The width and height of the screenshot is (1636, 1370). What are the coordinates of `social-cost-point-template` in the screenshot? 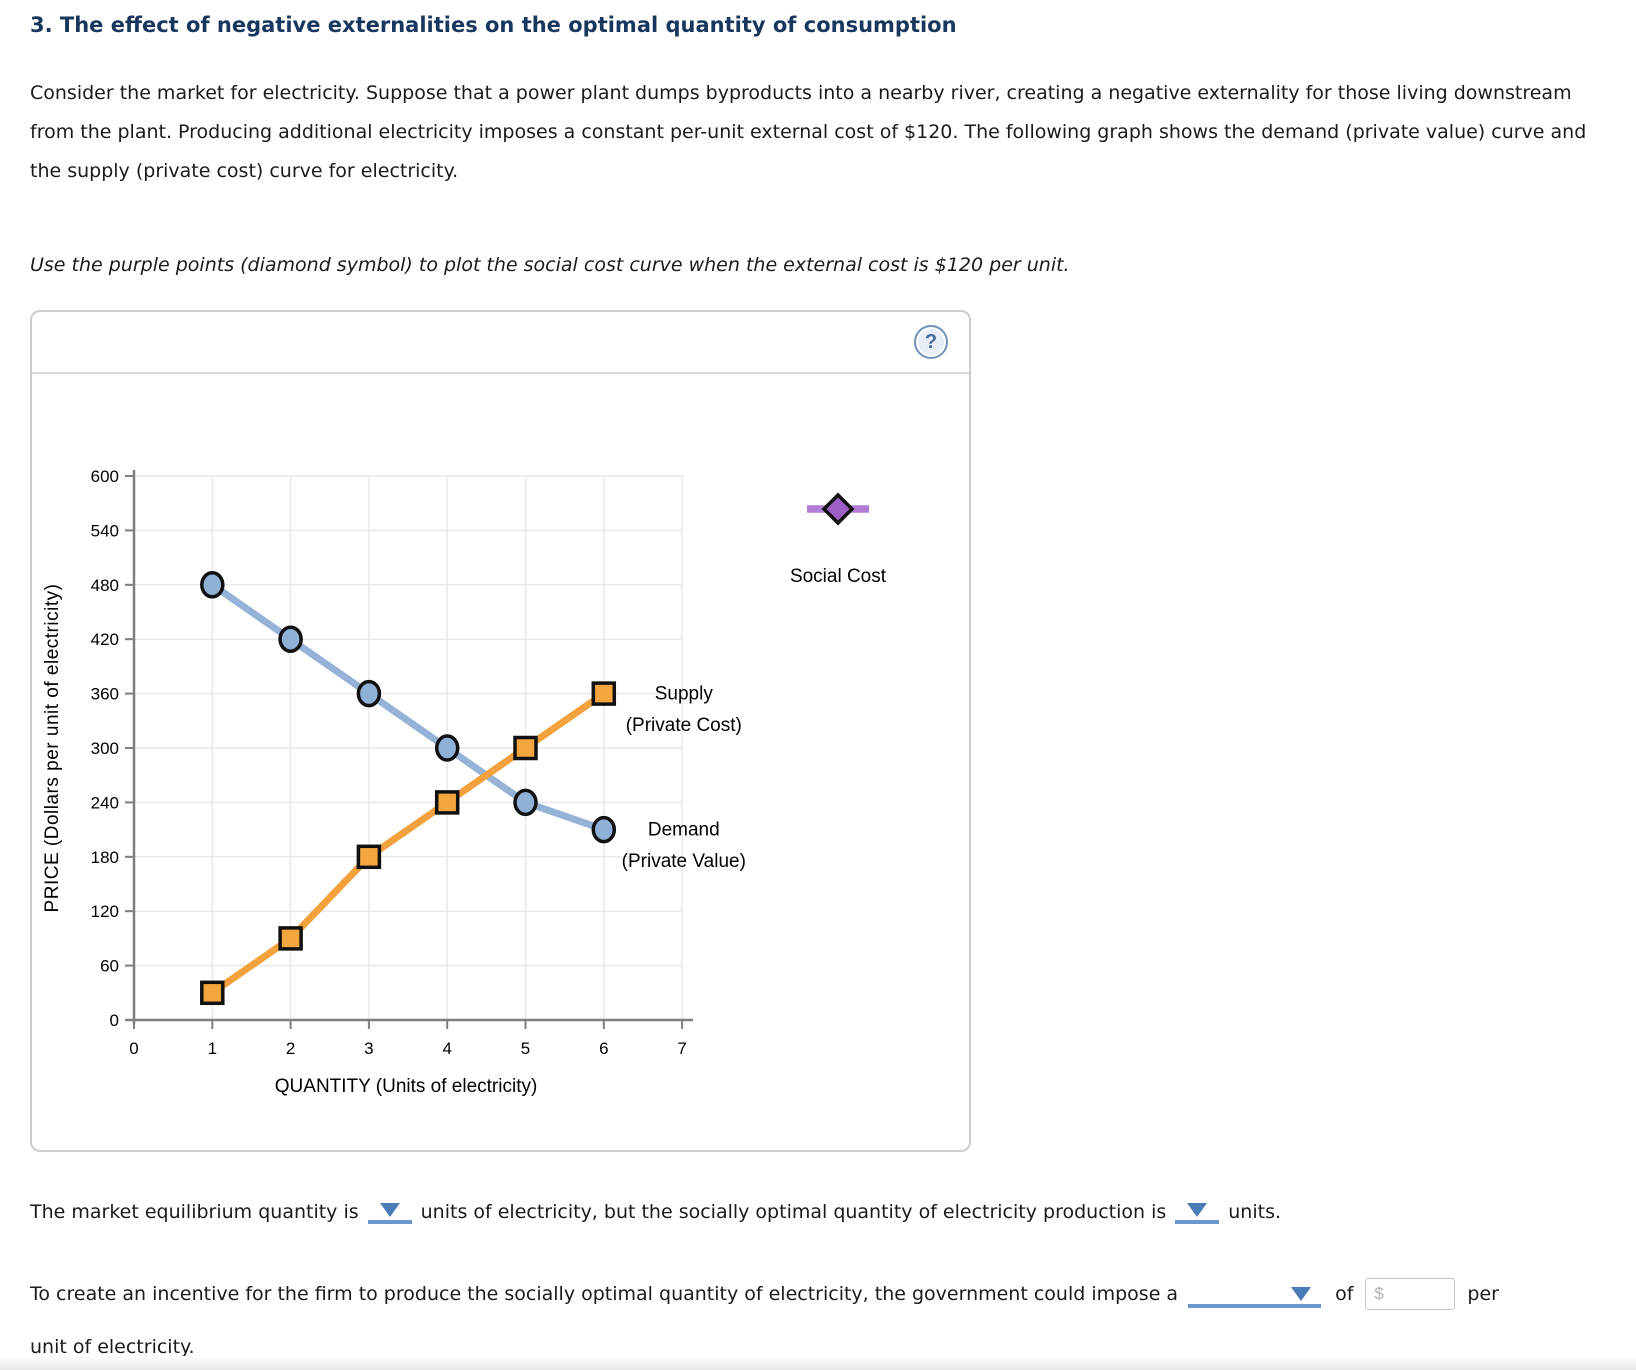 It's located at (838, 509).